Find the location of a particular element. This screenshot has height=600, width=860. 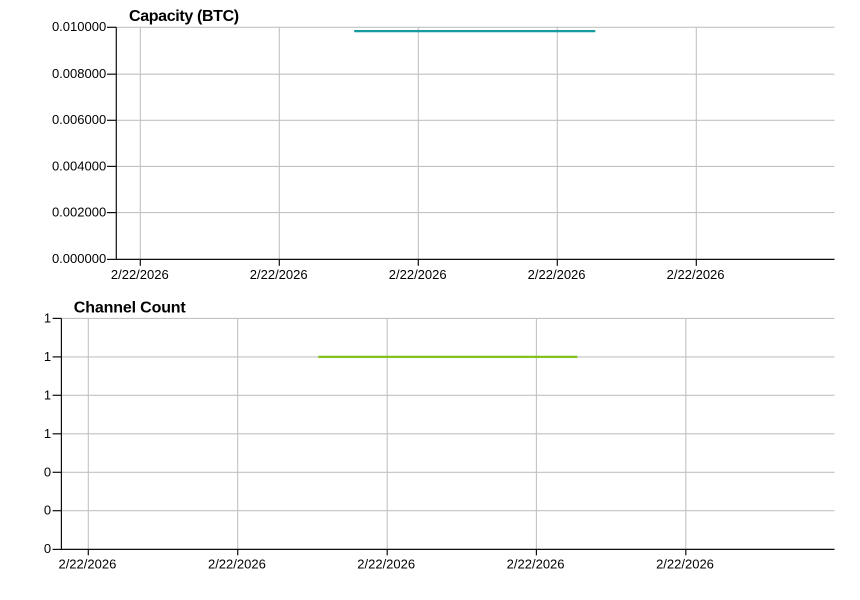

svg-text: 0.006000 is located at coordinates (79, 119).